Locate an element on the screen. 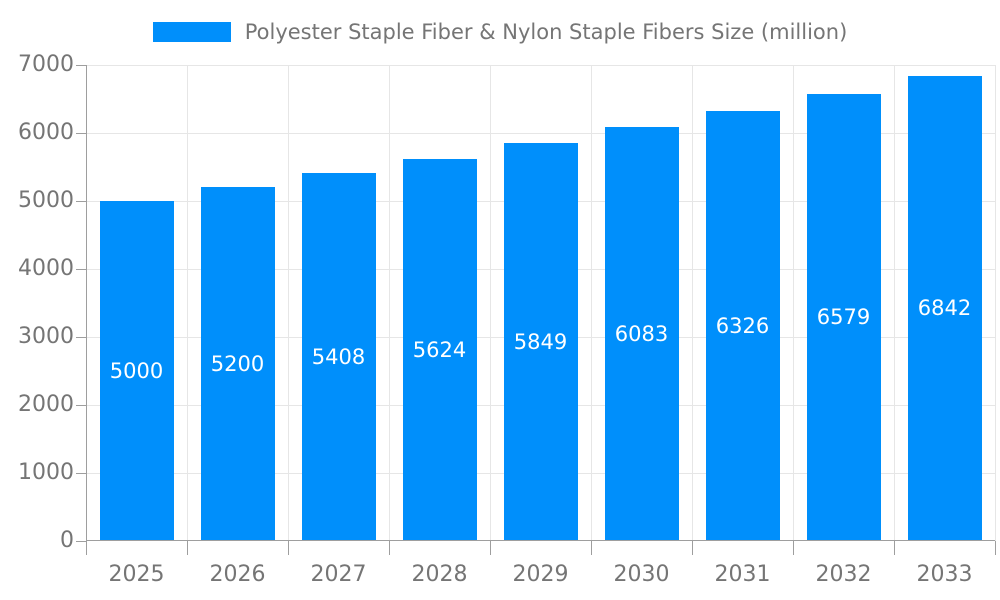  bar-2027: 5408 is located at coordinates (338, 357).